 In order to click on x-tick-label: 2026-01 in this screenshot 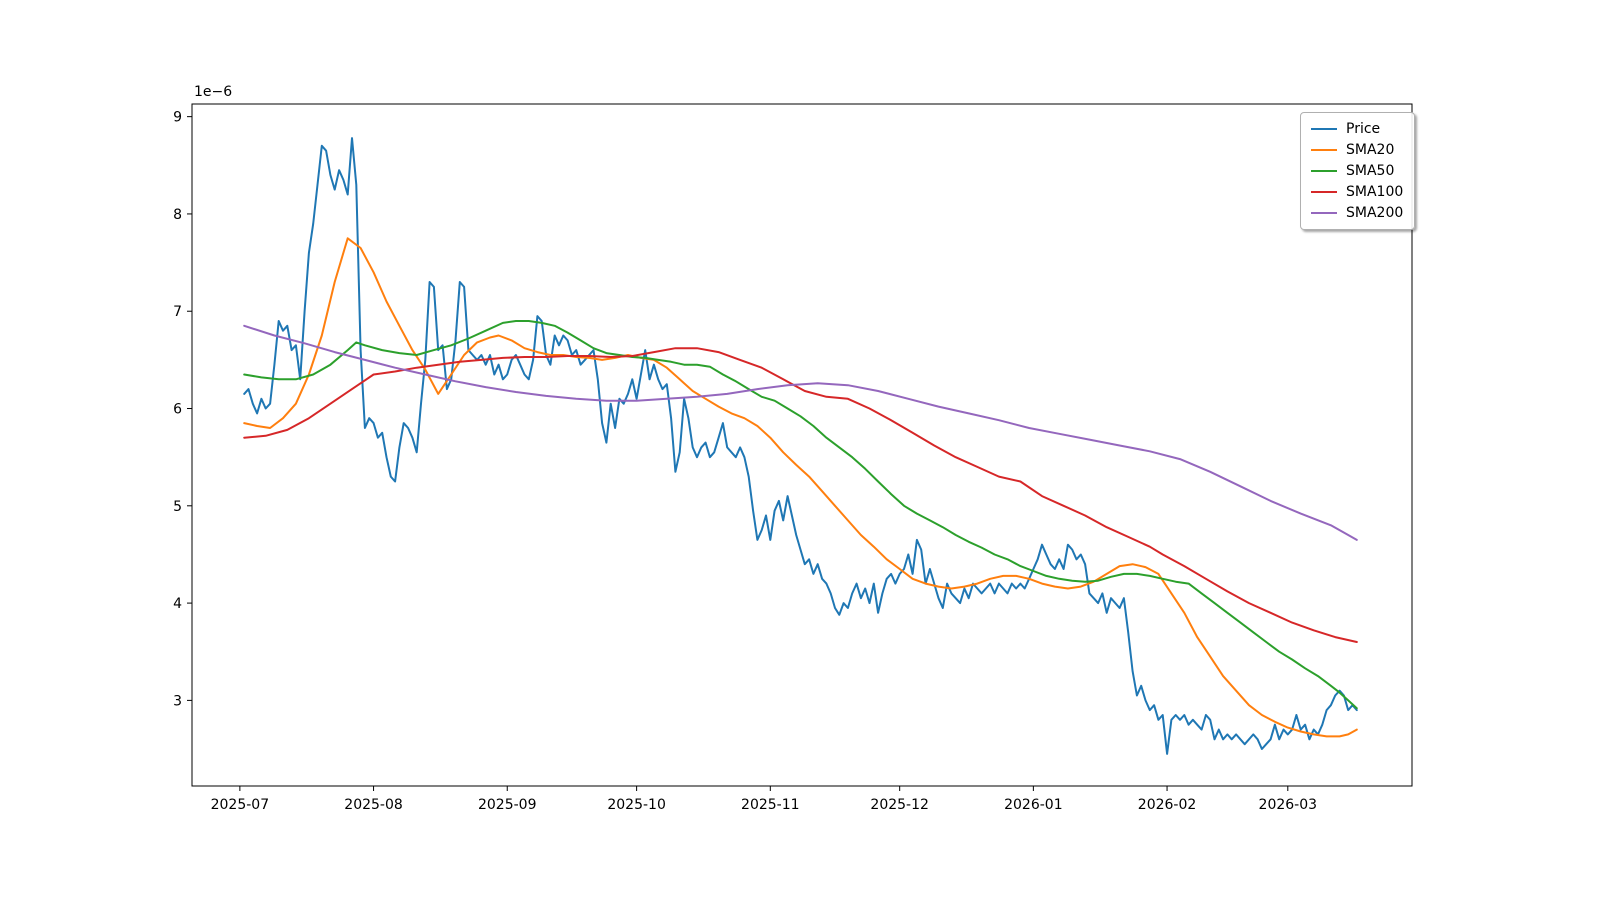, I will do `click(1033, 805)`.